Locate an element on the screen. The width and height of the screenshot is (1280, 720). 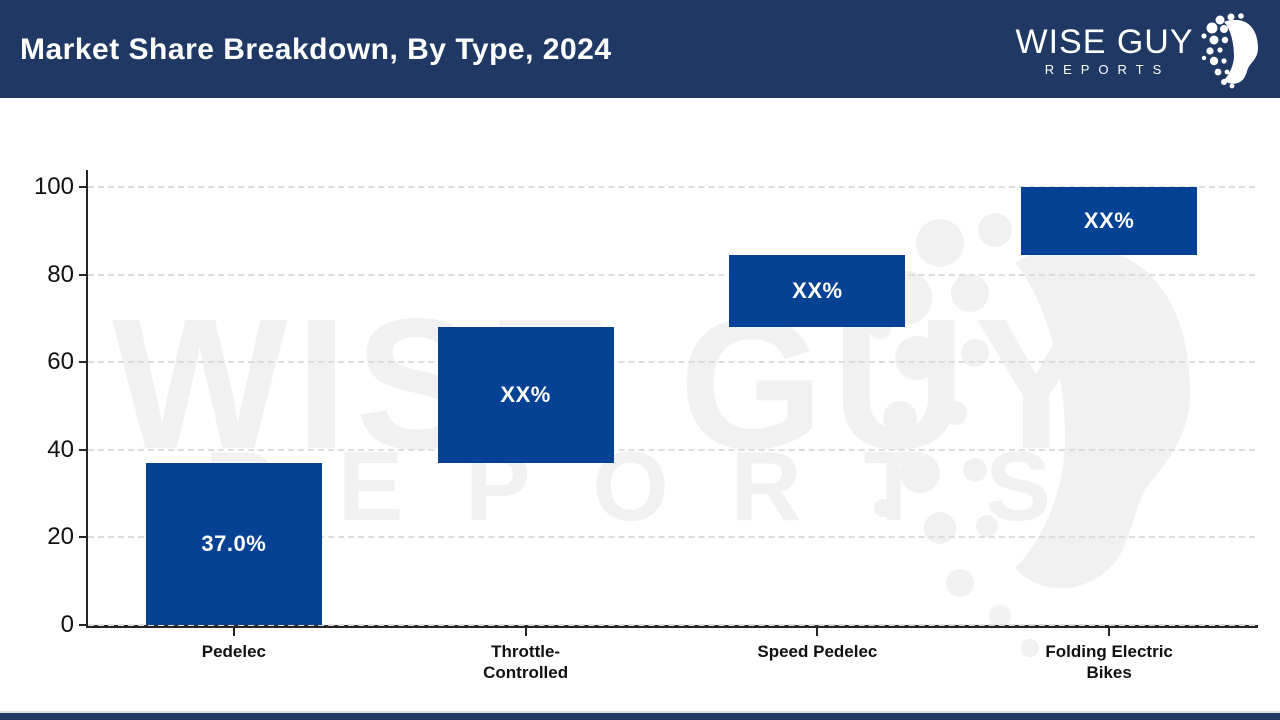
x-category-label-folding-electric-bikes: Folding Electric Bikes is located at coordinates (1109, 662).